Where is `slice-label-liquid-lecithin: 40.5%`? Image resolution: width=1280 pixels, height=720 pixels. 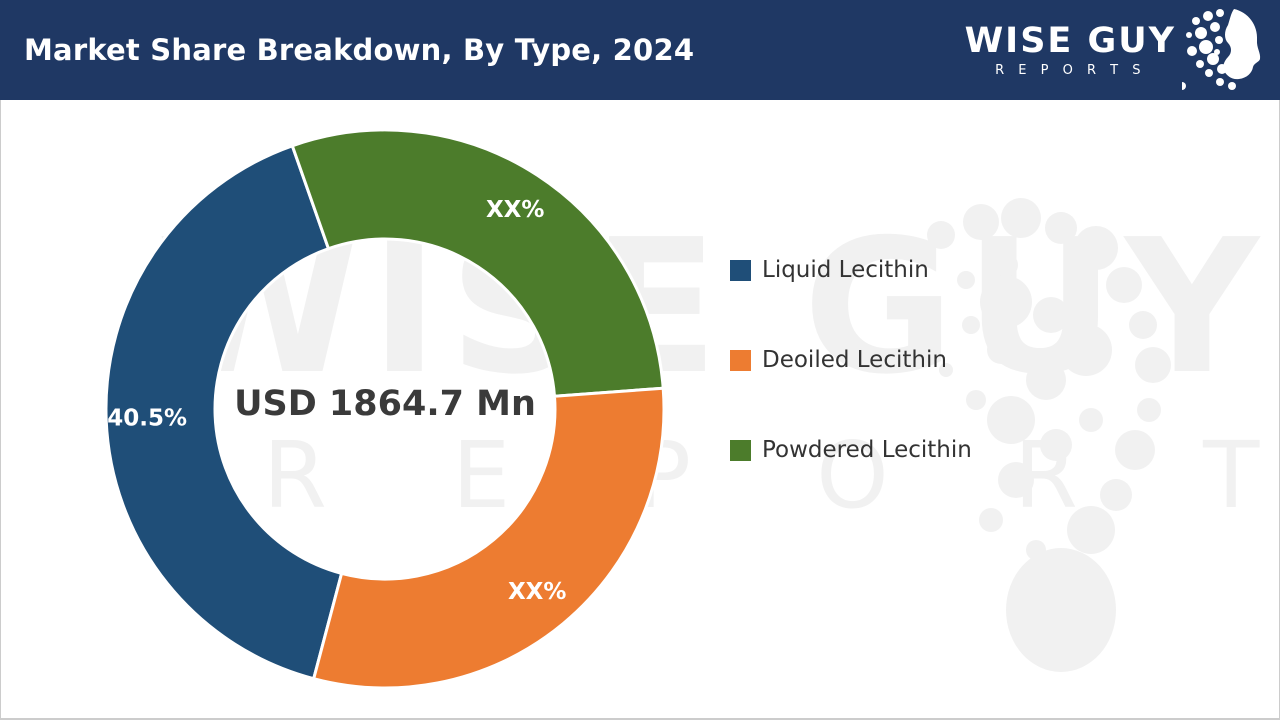
slice-label-liquid-lecithin: 40.5% is located at coordinates (147, 419).